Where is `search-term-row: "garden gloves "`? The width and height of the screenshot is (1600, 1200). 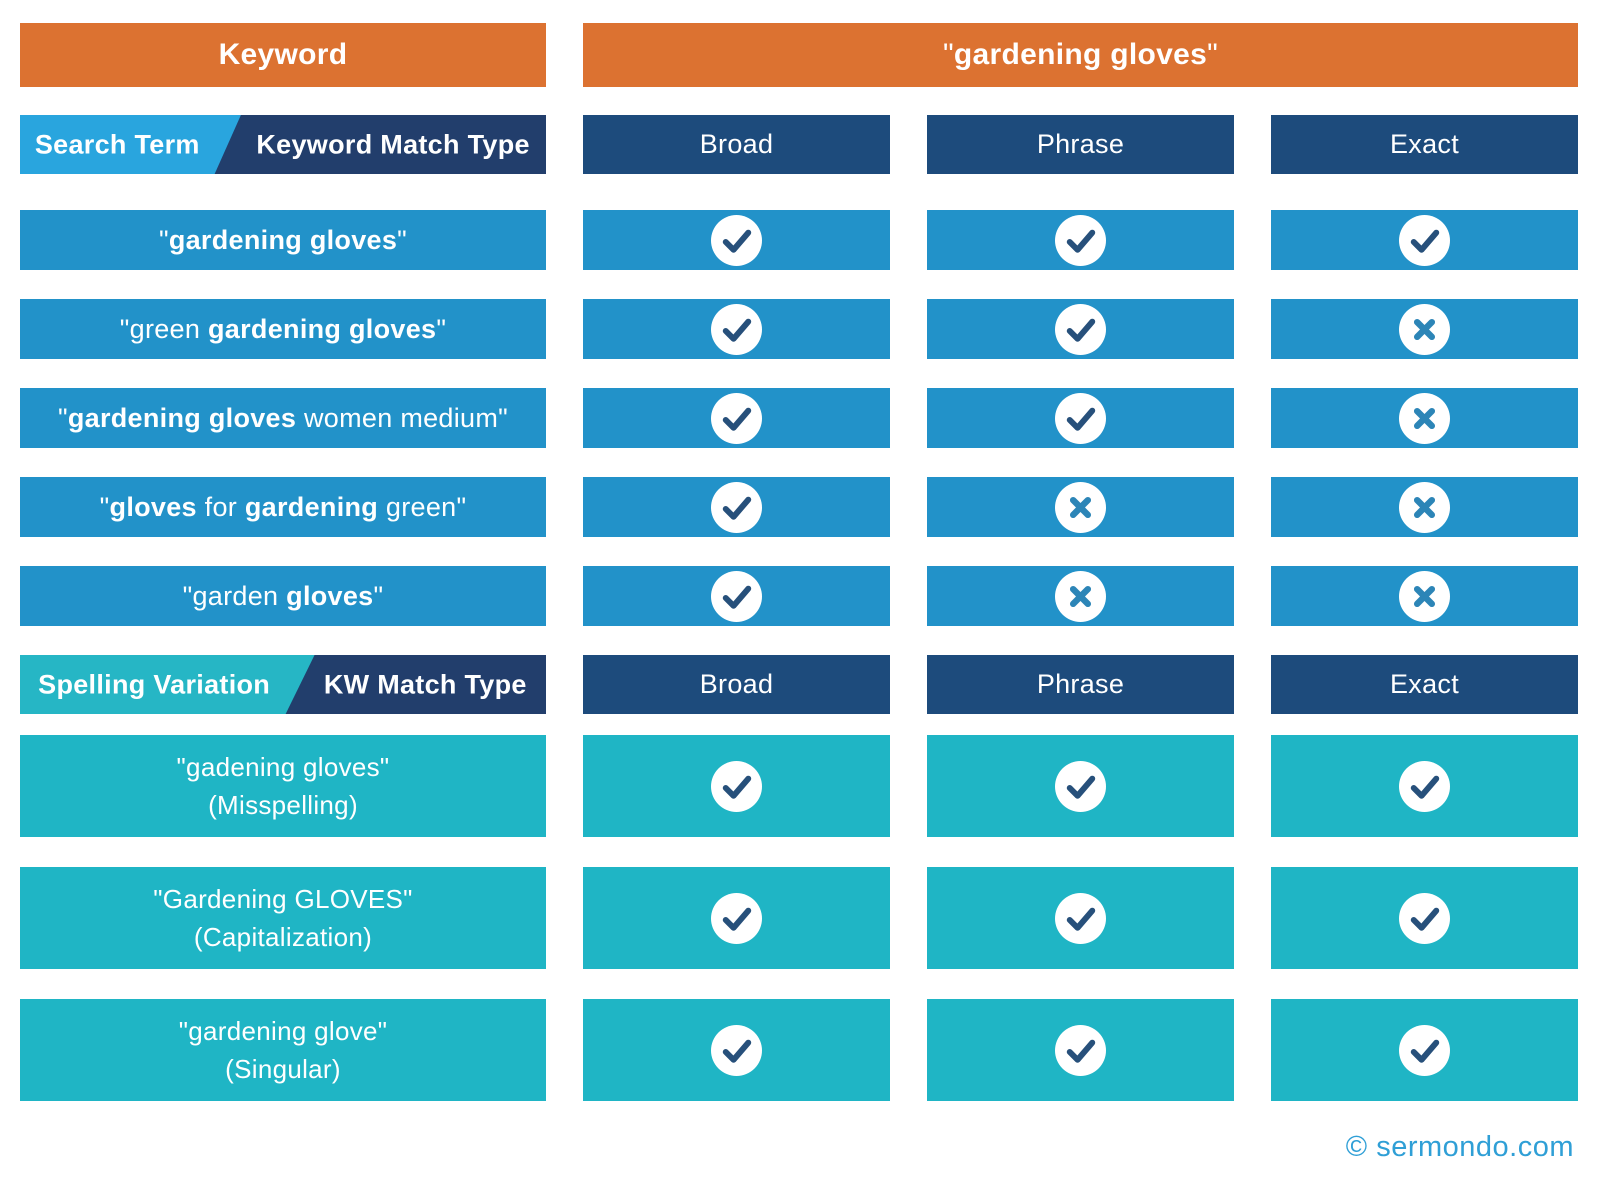
search-term-row: "garden gloves " is located at coordinates (809, 596).